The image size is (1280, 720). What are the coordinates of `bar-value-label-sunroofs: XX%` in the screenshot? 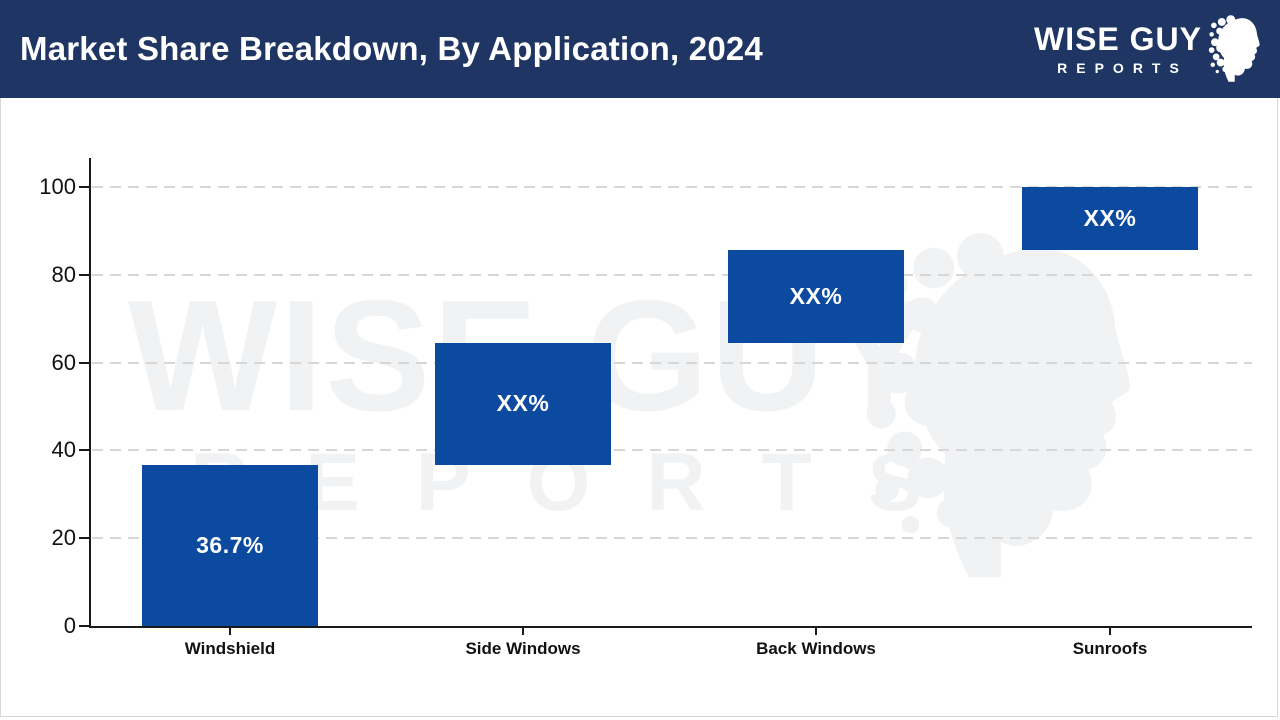 It's located at (1110, 217).